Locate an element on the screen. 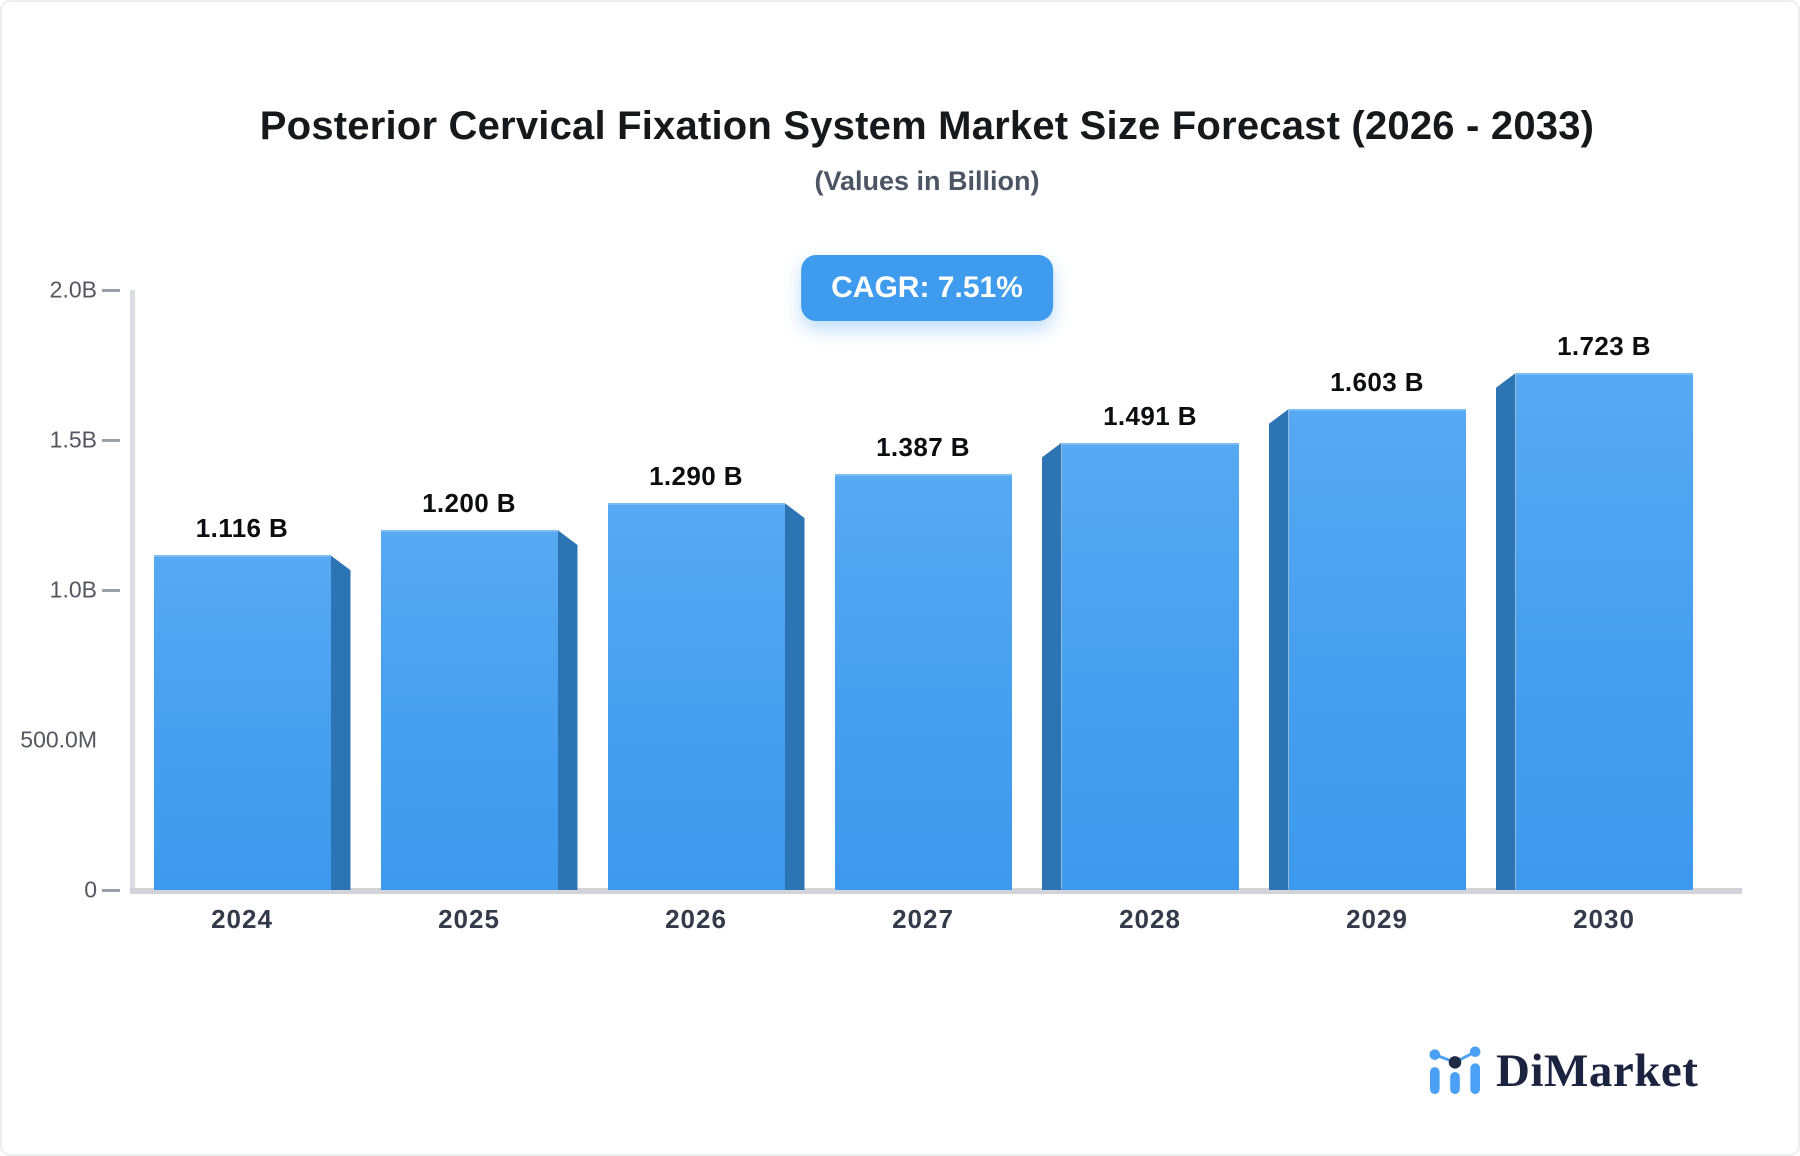 This screenshot has width=1800, height=1156. brand-logo: DiMarket is located at coordinates (1562, 1071).